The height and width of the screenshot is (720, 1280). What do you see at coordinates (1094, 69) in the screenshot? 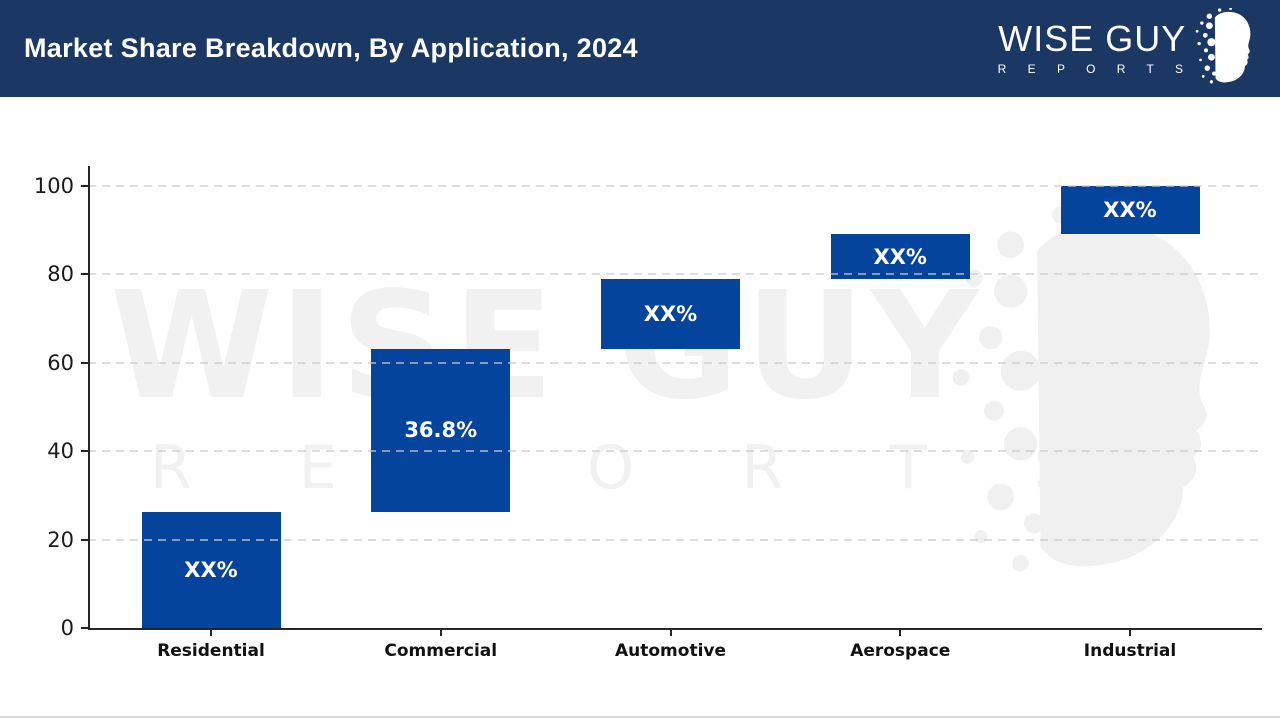
I see `brand-wordmark-line2: R E P O R T S` at bounding box center [1094, 69].